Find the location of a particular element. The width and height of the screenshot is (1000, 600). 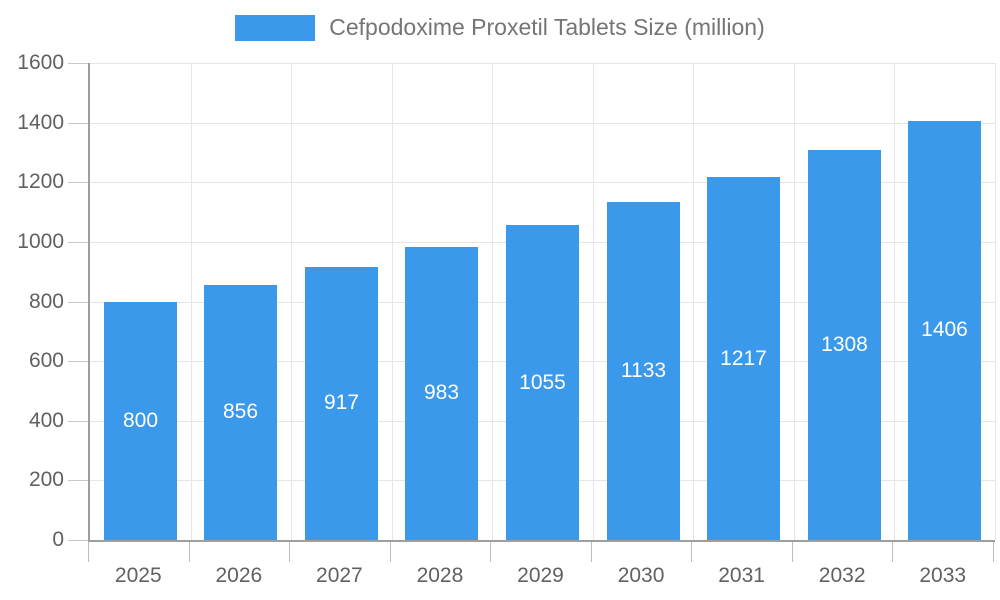

y-axis-tick-label: 600 is located at coordinates (46, 361).